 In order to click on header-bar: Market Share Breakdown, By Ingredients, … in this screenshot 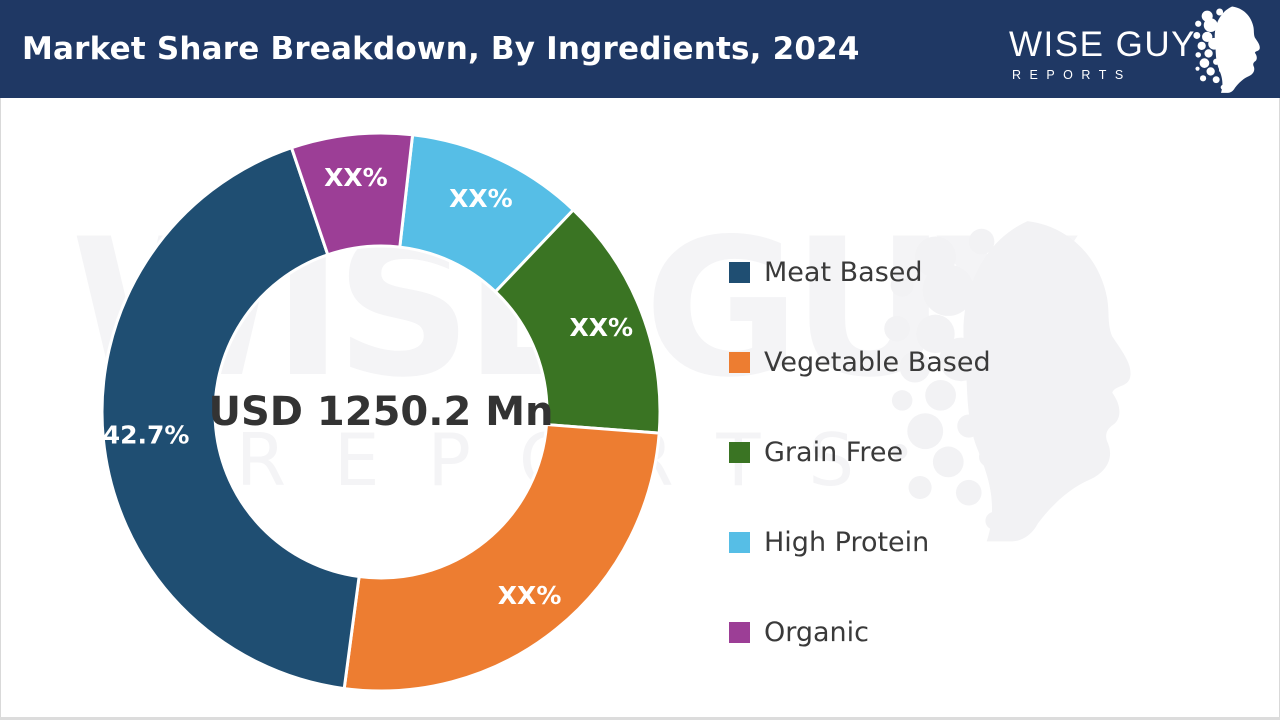, I will do `click(640, 49)`.